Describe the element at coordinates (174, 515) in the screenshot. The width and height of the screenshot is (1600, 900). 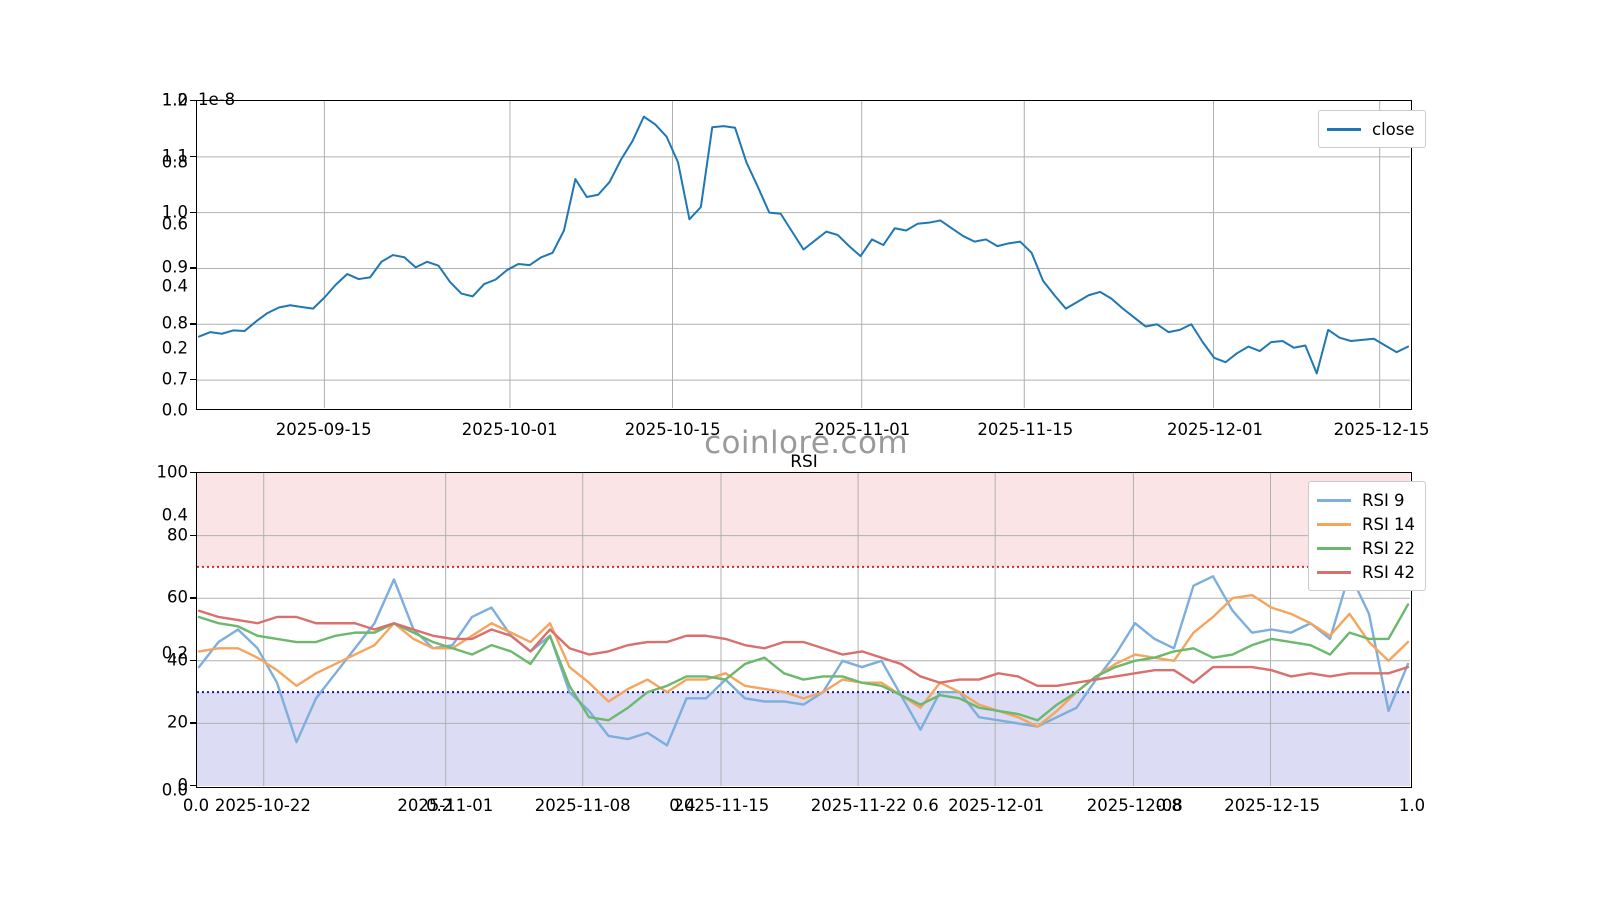
I see `rsi-y-overlay-tick-label: 0.4` at that location.